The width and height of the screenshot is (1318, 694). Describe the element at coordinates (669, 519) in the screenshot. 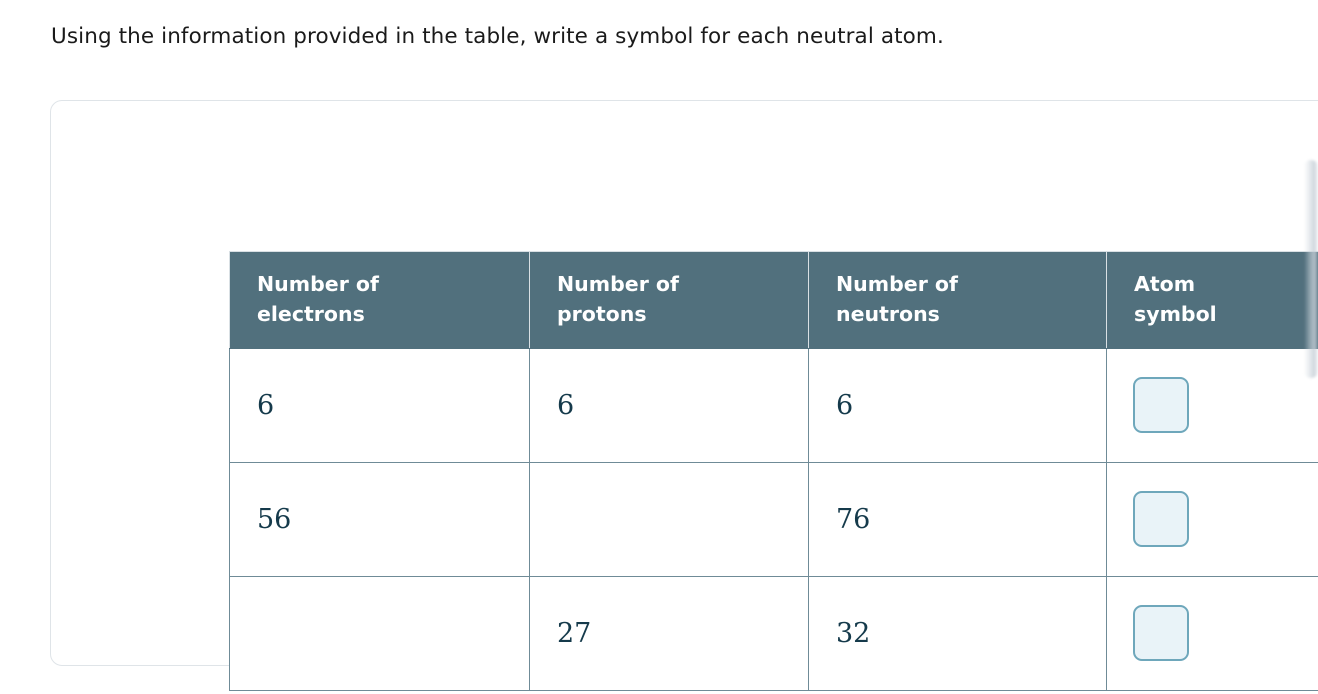

I see `cell-protons-row2` at that location.